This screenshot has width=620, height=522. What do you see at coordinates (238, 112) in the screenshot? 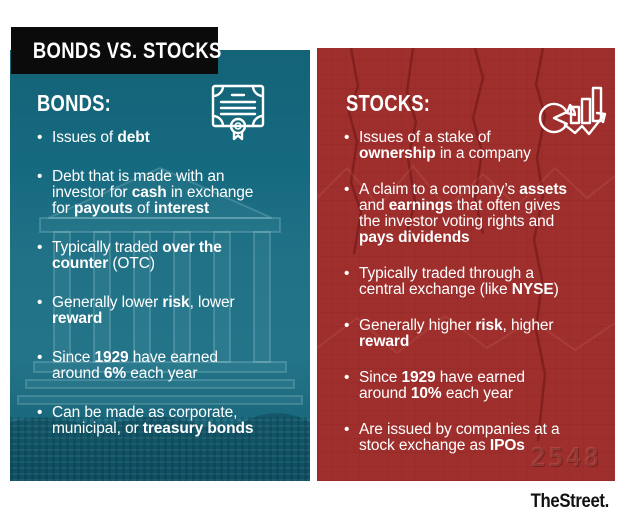
I see `certificate-icon` at bounding box center [238, 112].